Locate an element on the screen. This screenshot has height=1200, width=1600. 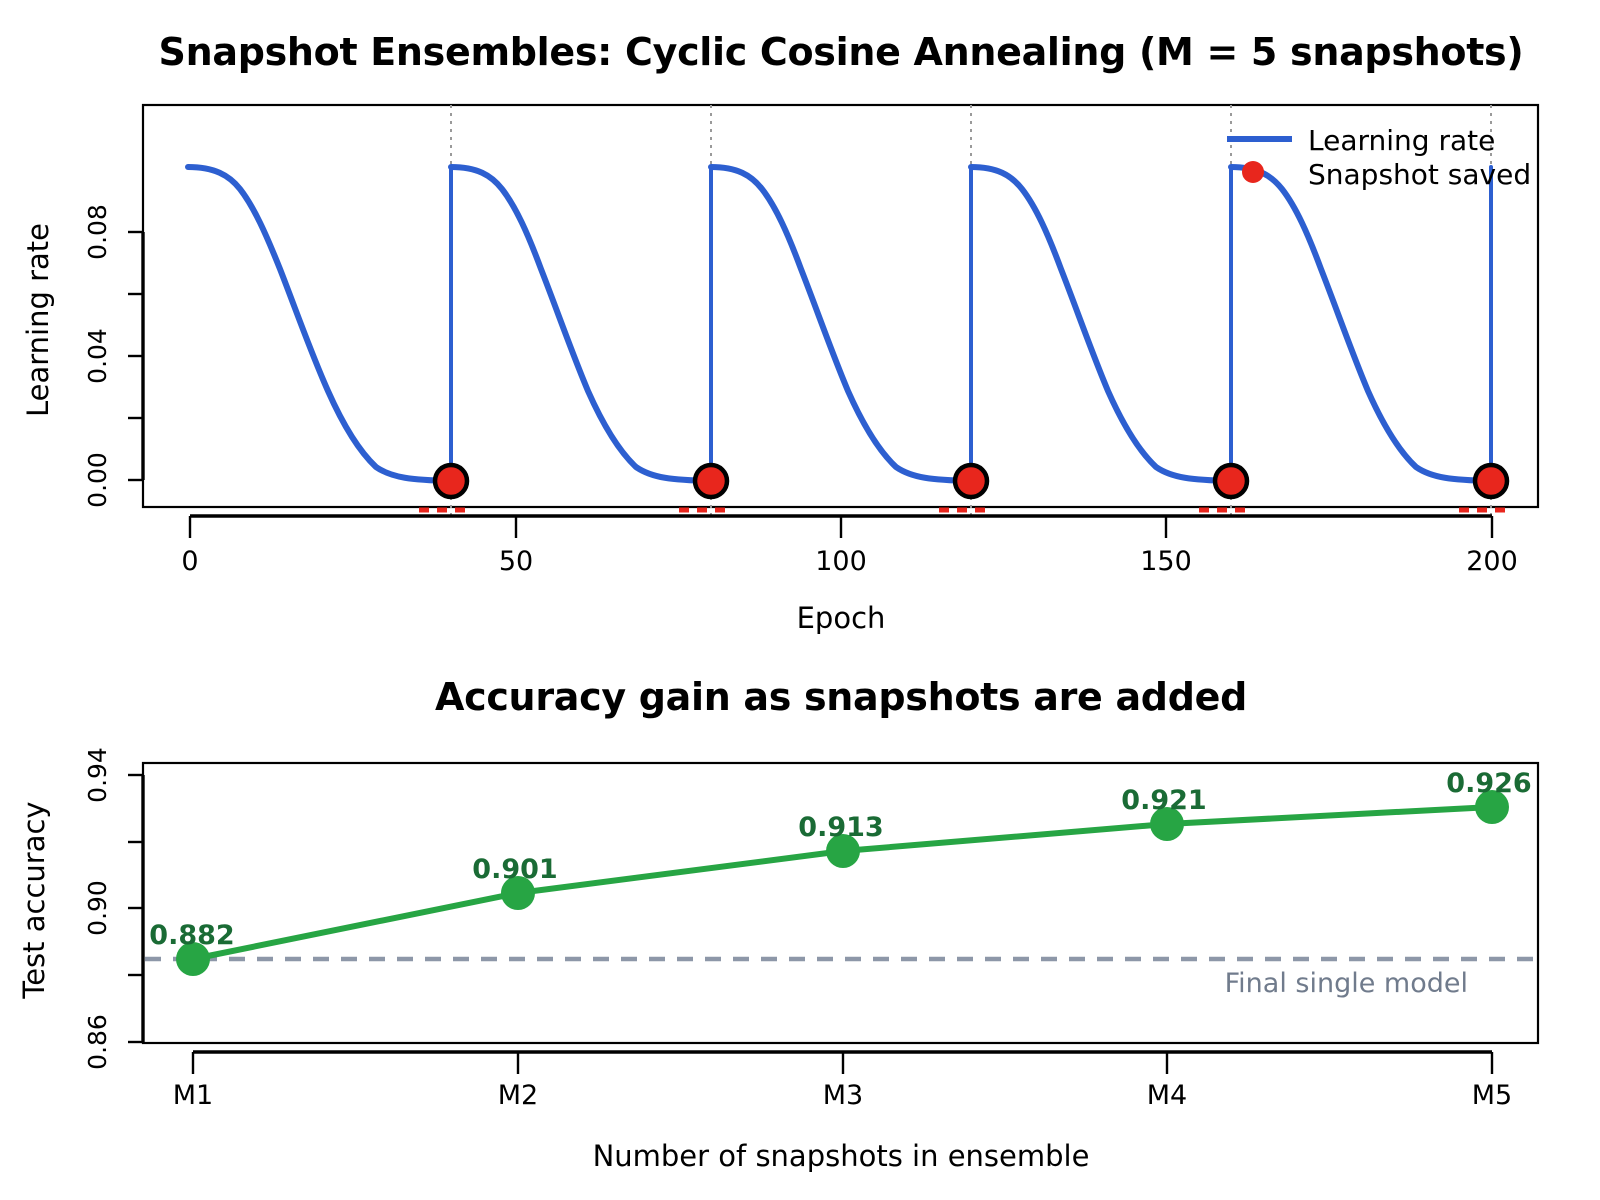
bottom-y-axis: 0.94 0.90 0.86 Test accuracy is located at coordinates (81, 908).